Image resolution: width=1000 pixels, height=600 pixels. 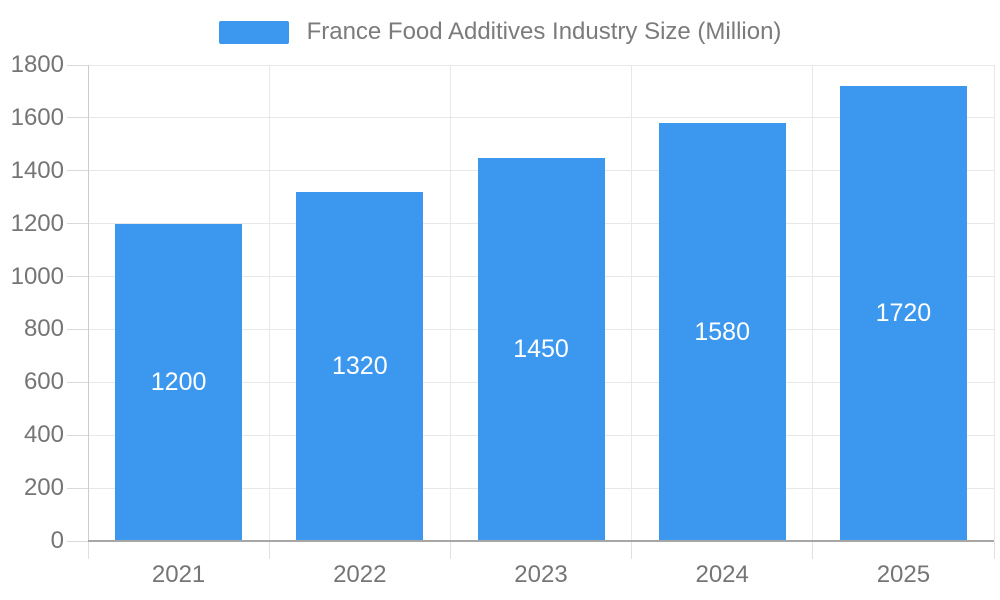 What do you see at coordinates (43, 329) in the screenshot?
I see `y-axis-tick-label: 800` at bounding box center [43, 329].